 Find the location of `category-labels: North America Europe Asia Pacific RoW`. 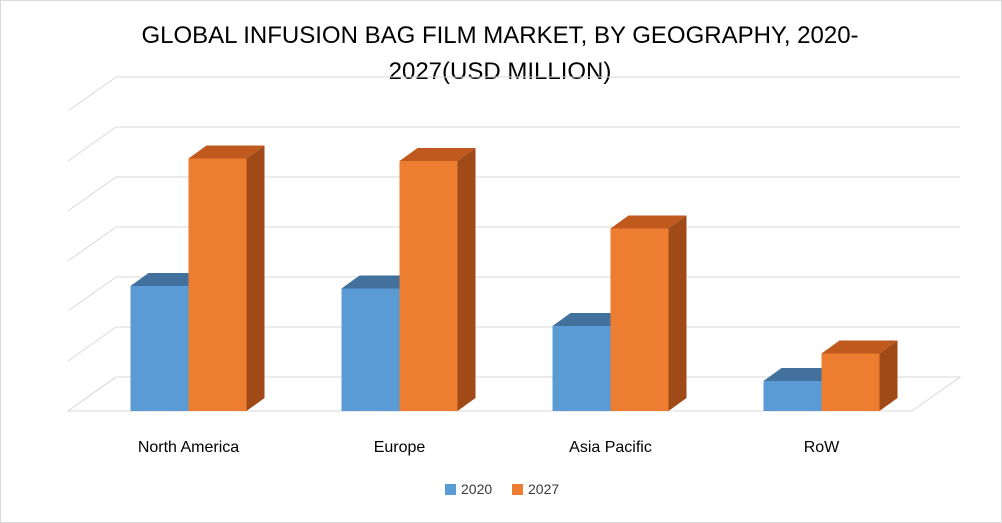

category-labels: North America Europe Asia Pacific RoW is located at coordinates (489, 447).